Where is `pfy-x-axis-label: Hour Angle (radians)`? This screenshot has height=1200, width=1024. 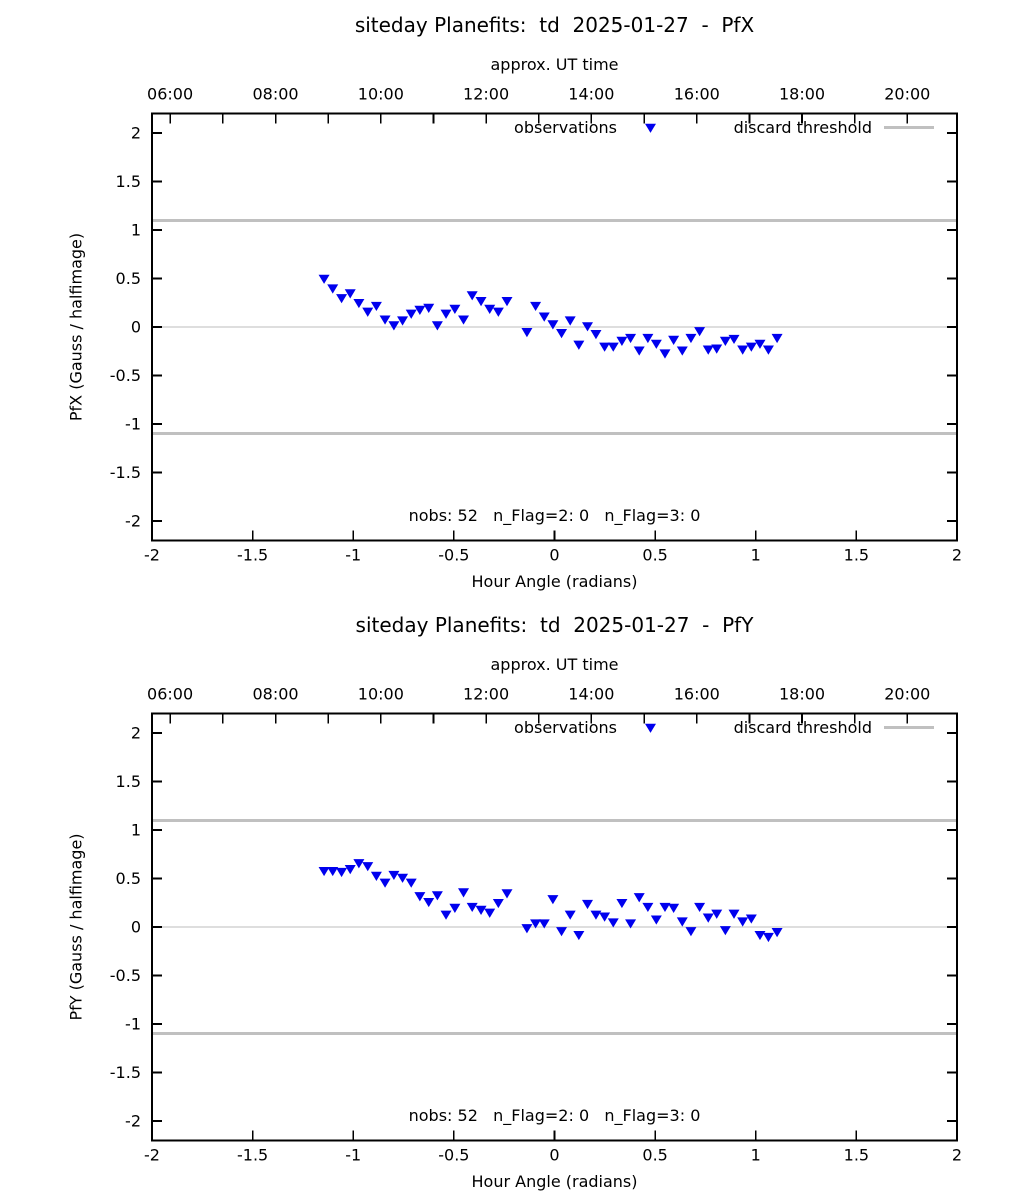 pfy-x-axis-label: Hour Angle (radians) is located at coordinates (554, 1181).